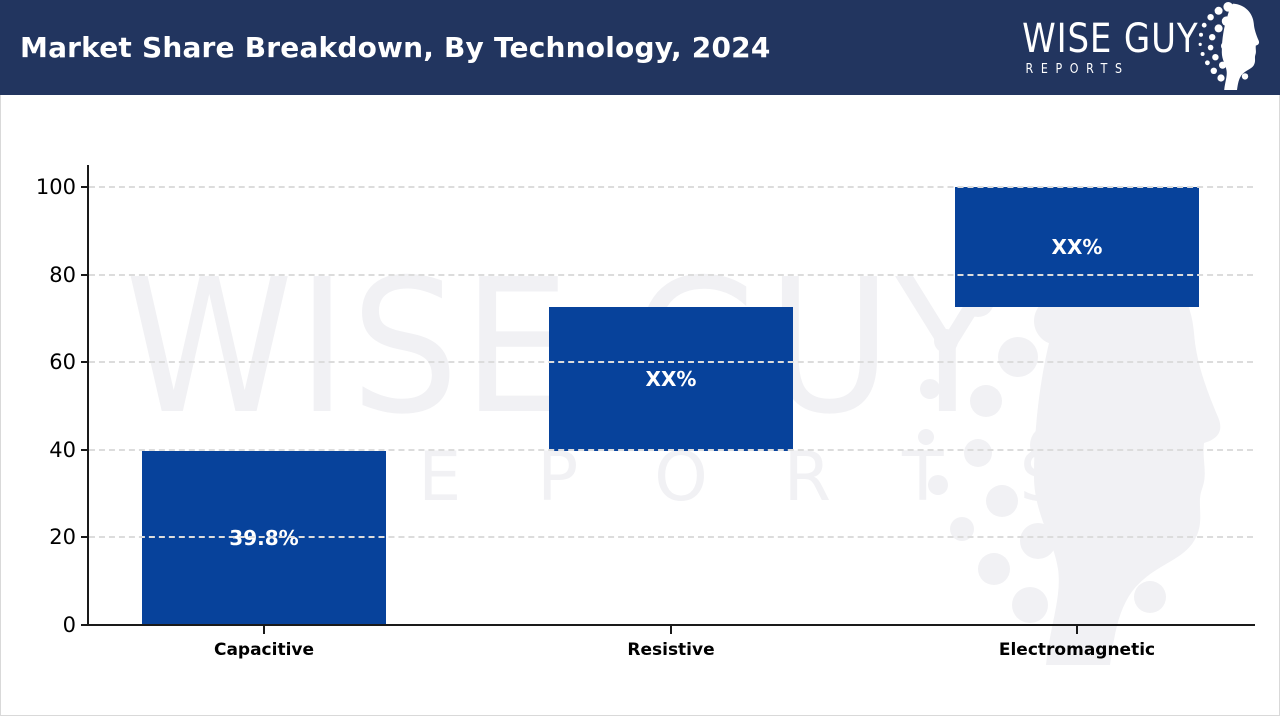  I want to click on bar-electromagnetic: XX%, so click(1077, 247).